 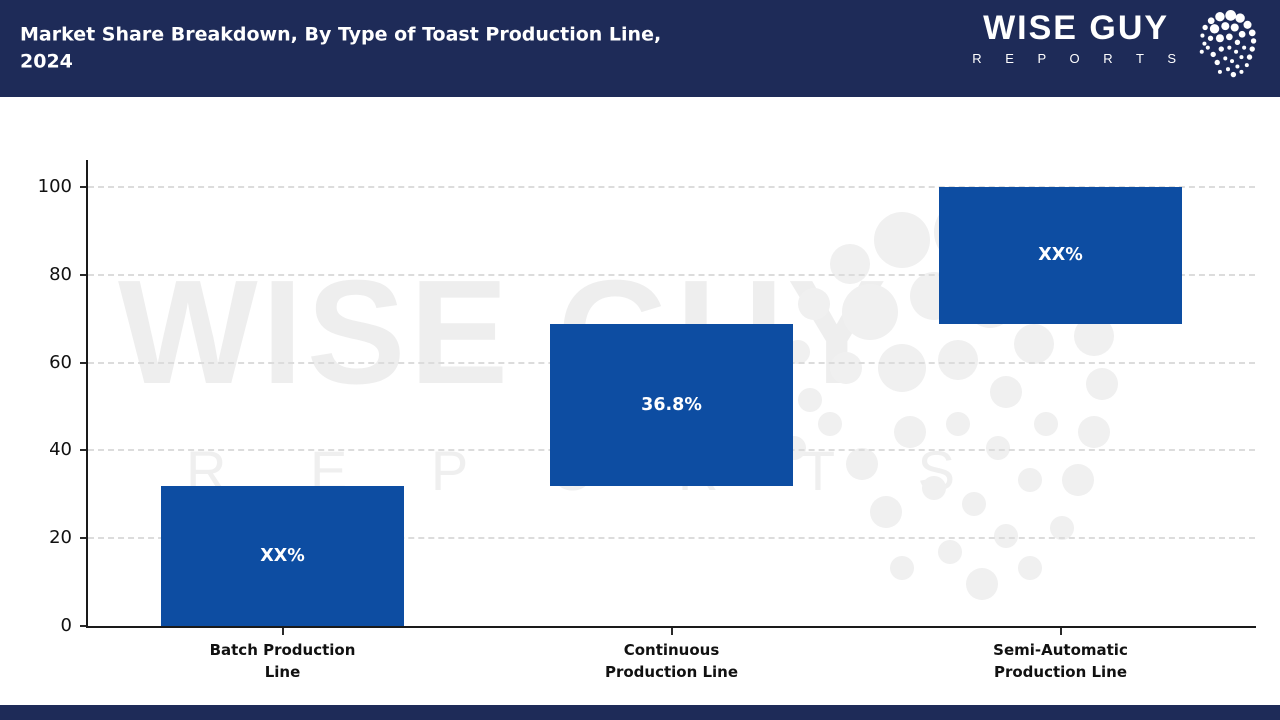 What do you see at coordinates (282, 661) in the screenshot?
I see `x-category-label: Batch Production Line` at bounding box center [282, 661].